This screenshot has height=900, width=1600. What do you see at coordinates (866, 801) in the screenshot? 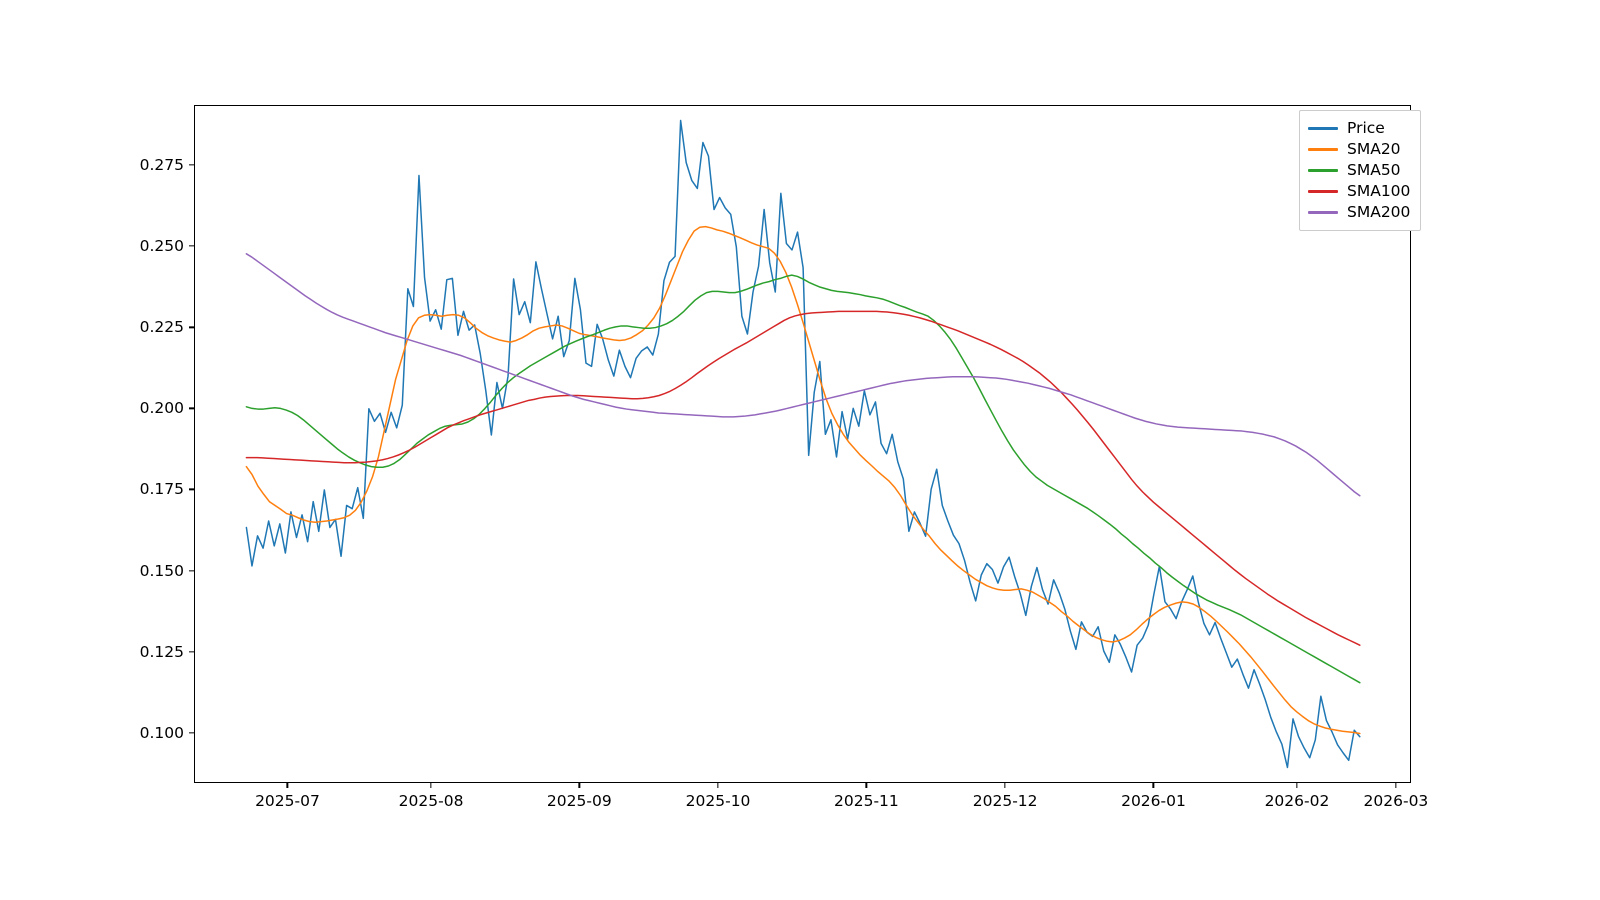
I see `x-axis-tick-label: 2025-11` at bounding box center [866, 801].